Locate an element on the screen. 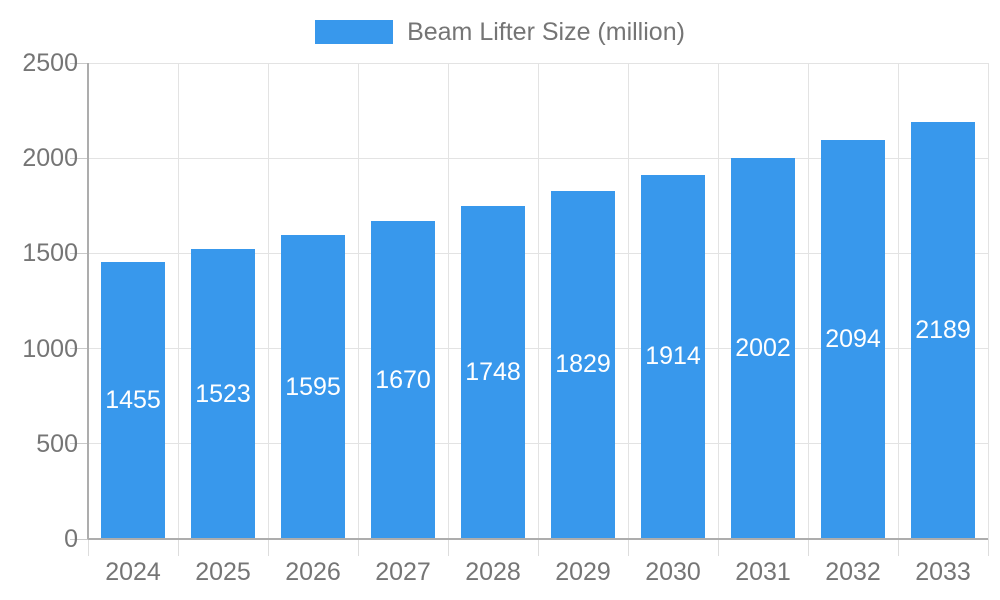  bar: 1914 is located at coordinates (673, 356).